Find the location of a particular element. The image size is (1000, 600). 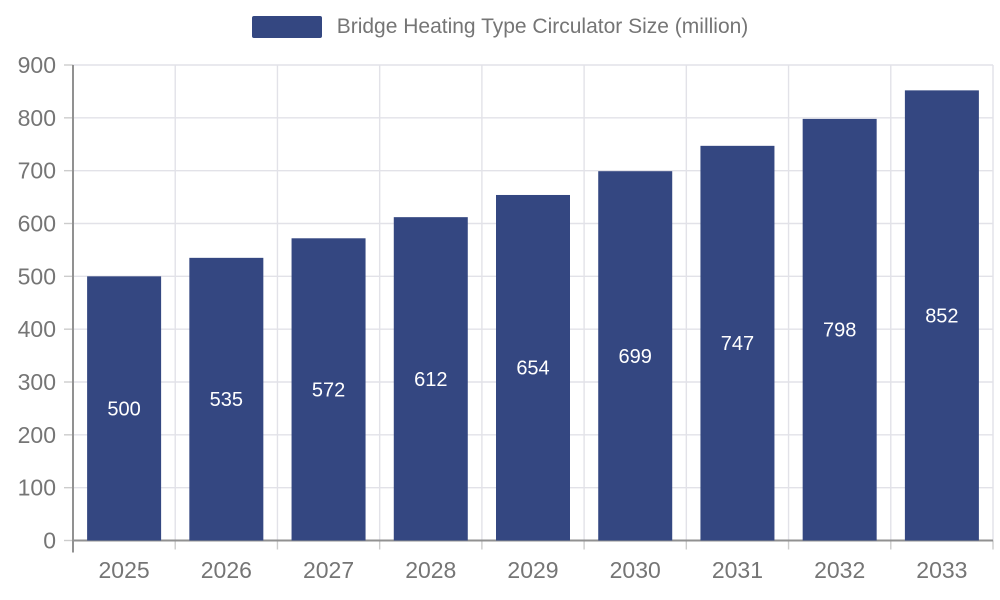

x-axis-tick-label: 2028 is located at coordinates (430, 570).